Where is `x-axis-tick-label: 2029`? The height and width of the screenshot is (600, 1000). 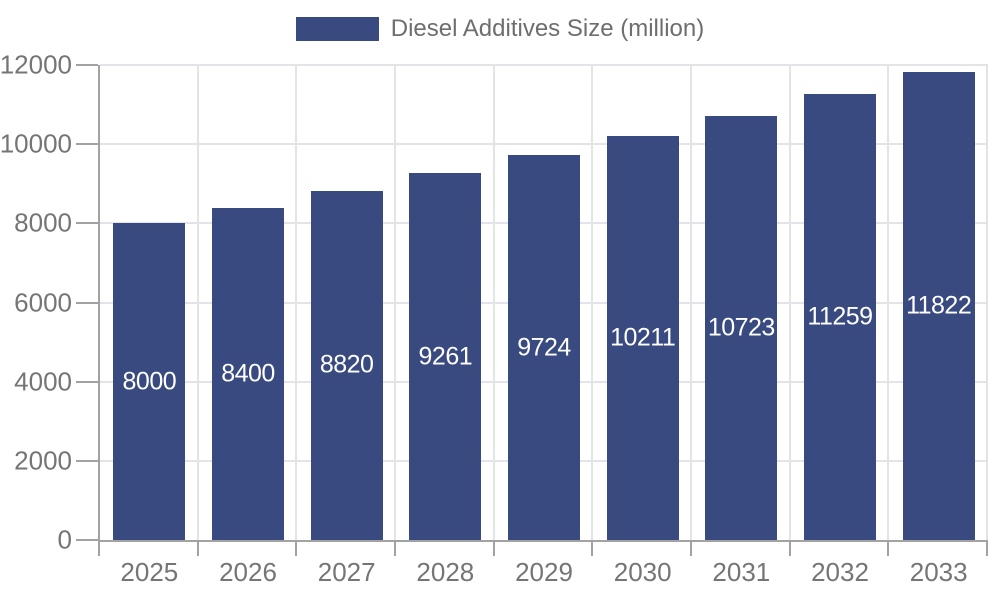 x-axis-tick-label: 2029 is located at coordinates (544, 572).